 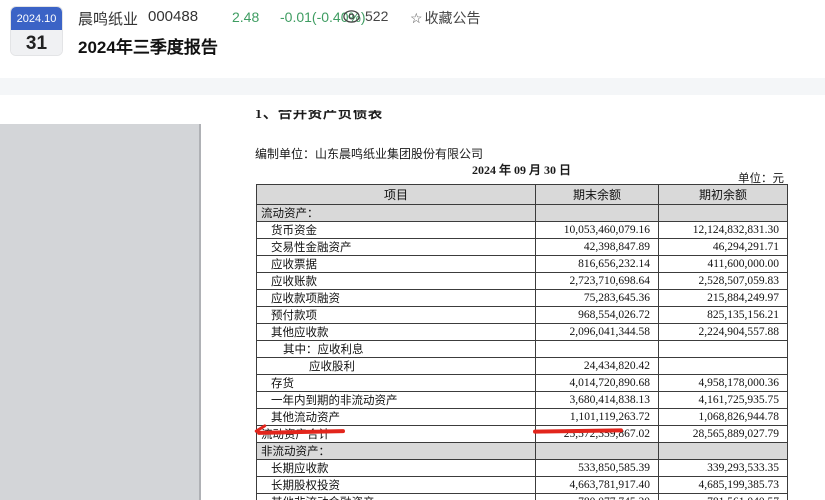 I want to click on stock-price: 2.48, so click(x=246, y=17).